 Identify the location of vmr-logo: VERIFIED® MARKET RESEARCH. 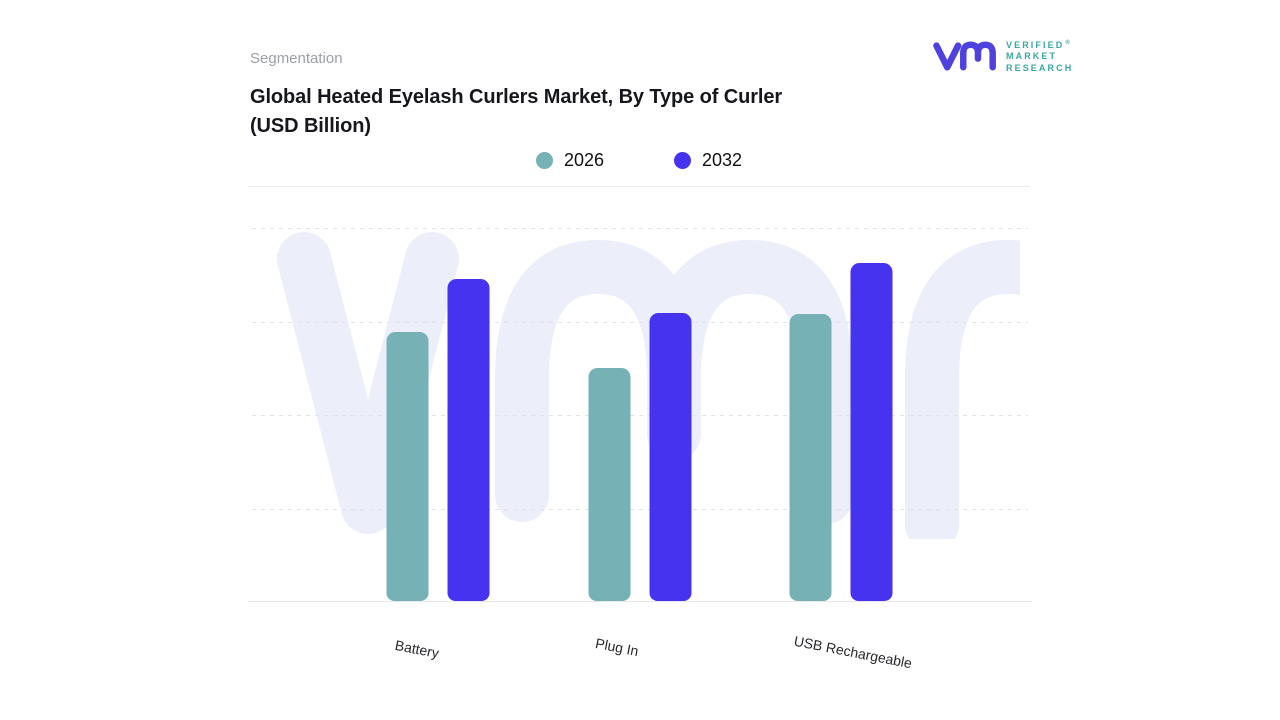
(1003, 56).